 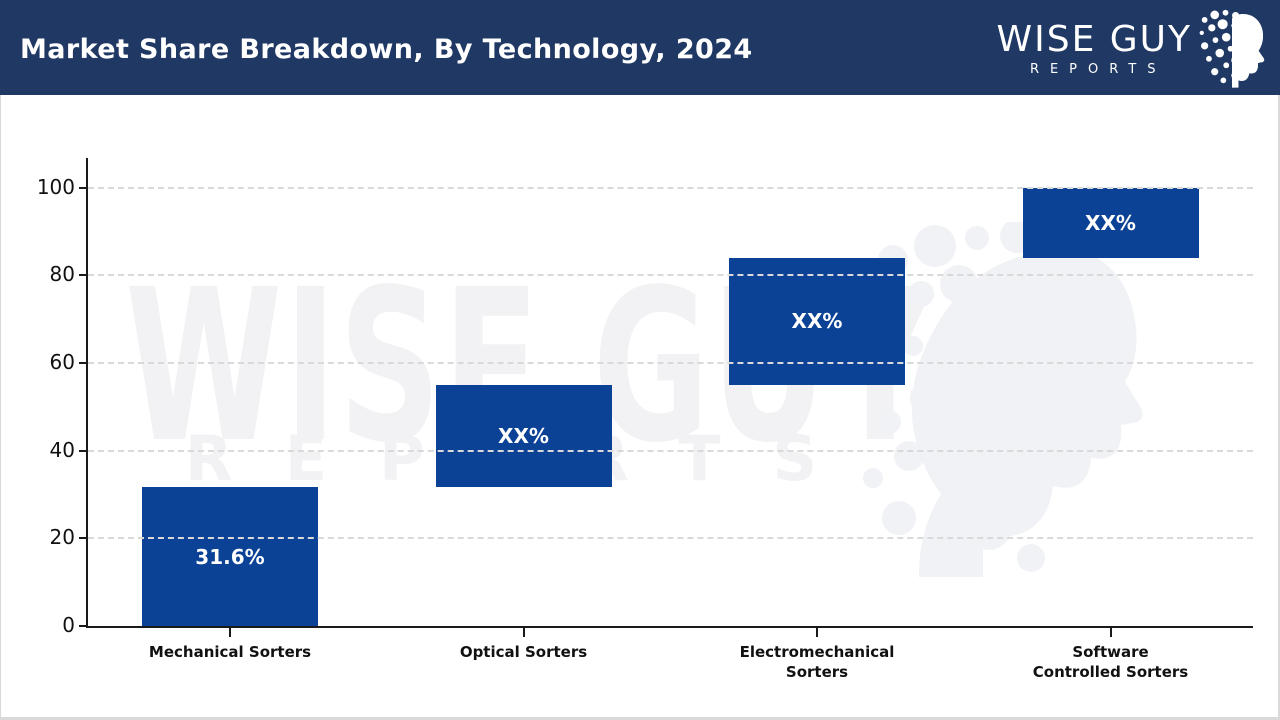 I want to click on logo-head-icon, so click(x=1232, y=48).